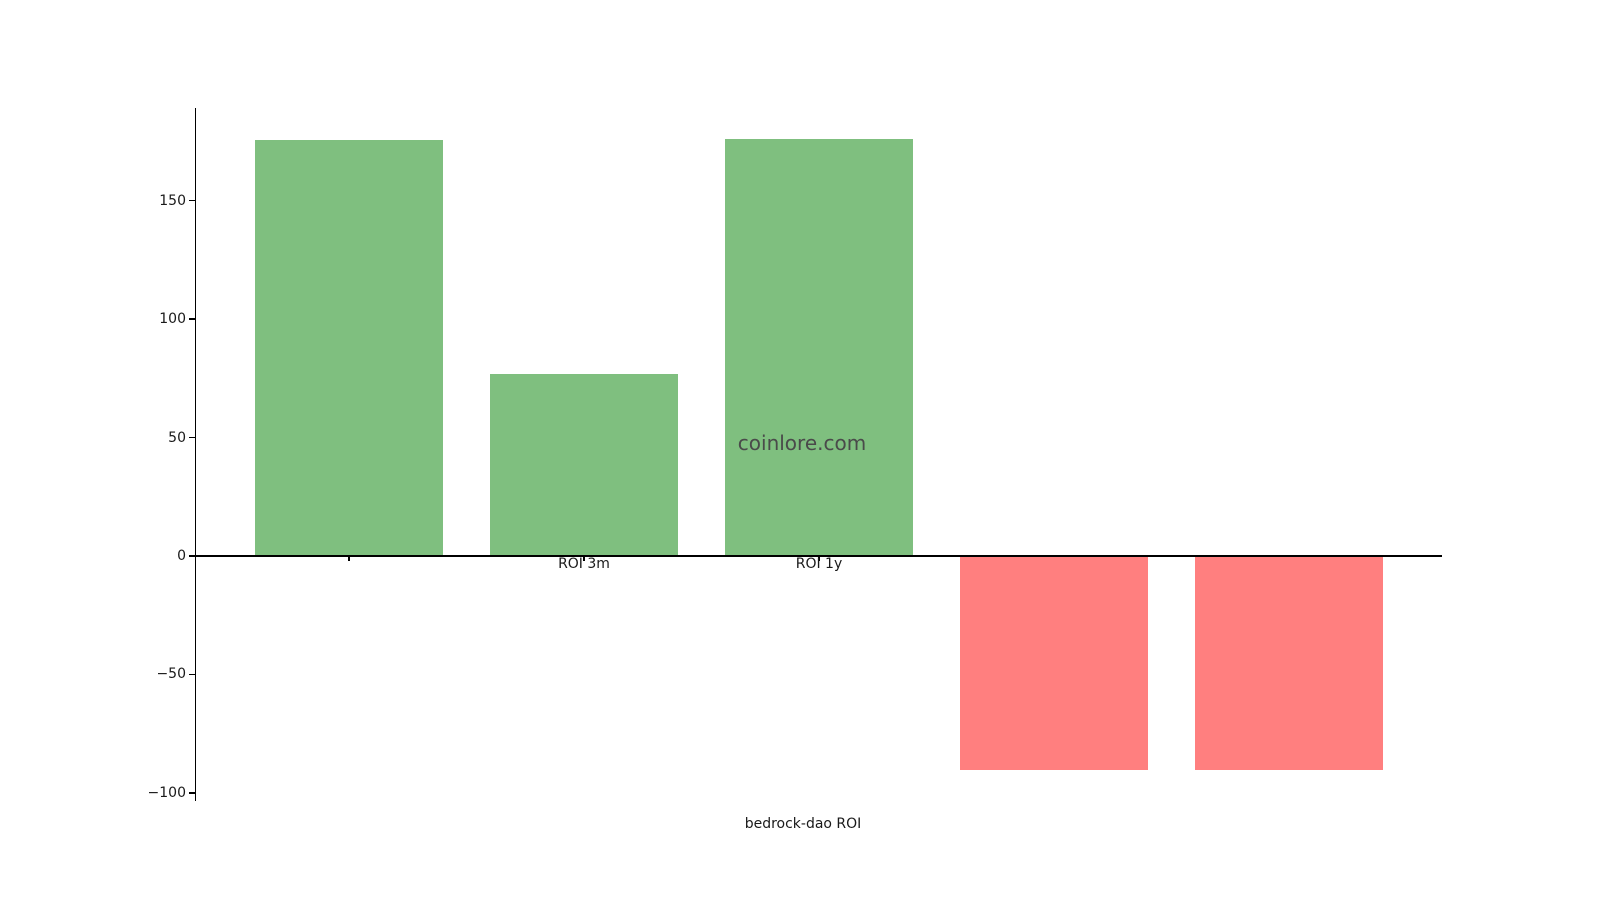  I want to click on y-tick-label-150: 150, so click(172, 200).